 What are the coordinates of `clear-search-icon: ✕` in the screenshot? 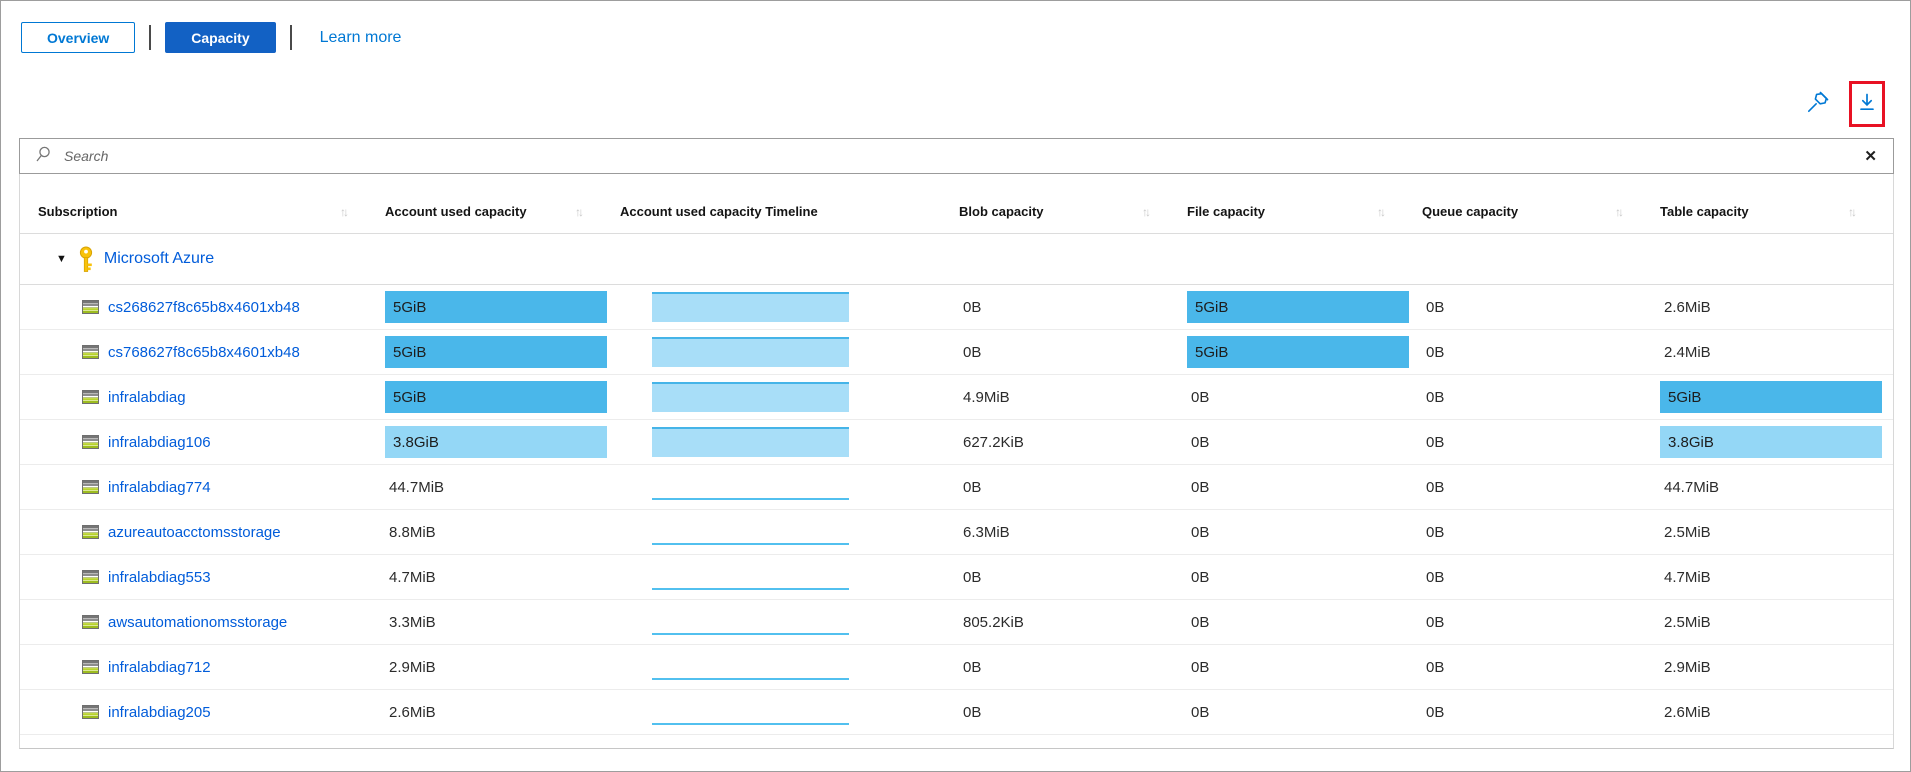 It's located at (1870, 156).